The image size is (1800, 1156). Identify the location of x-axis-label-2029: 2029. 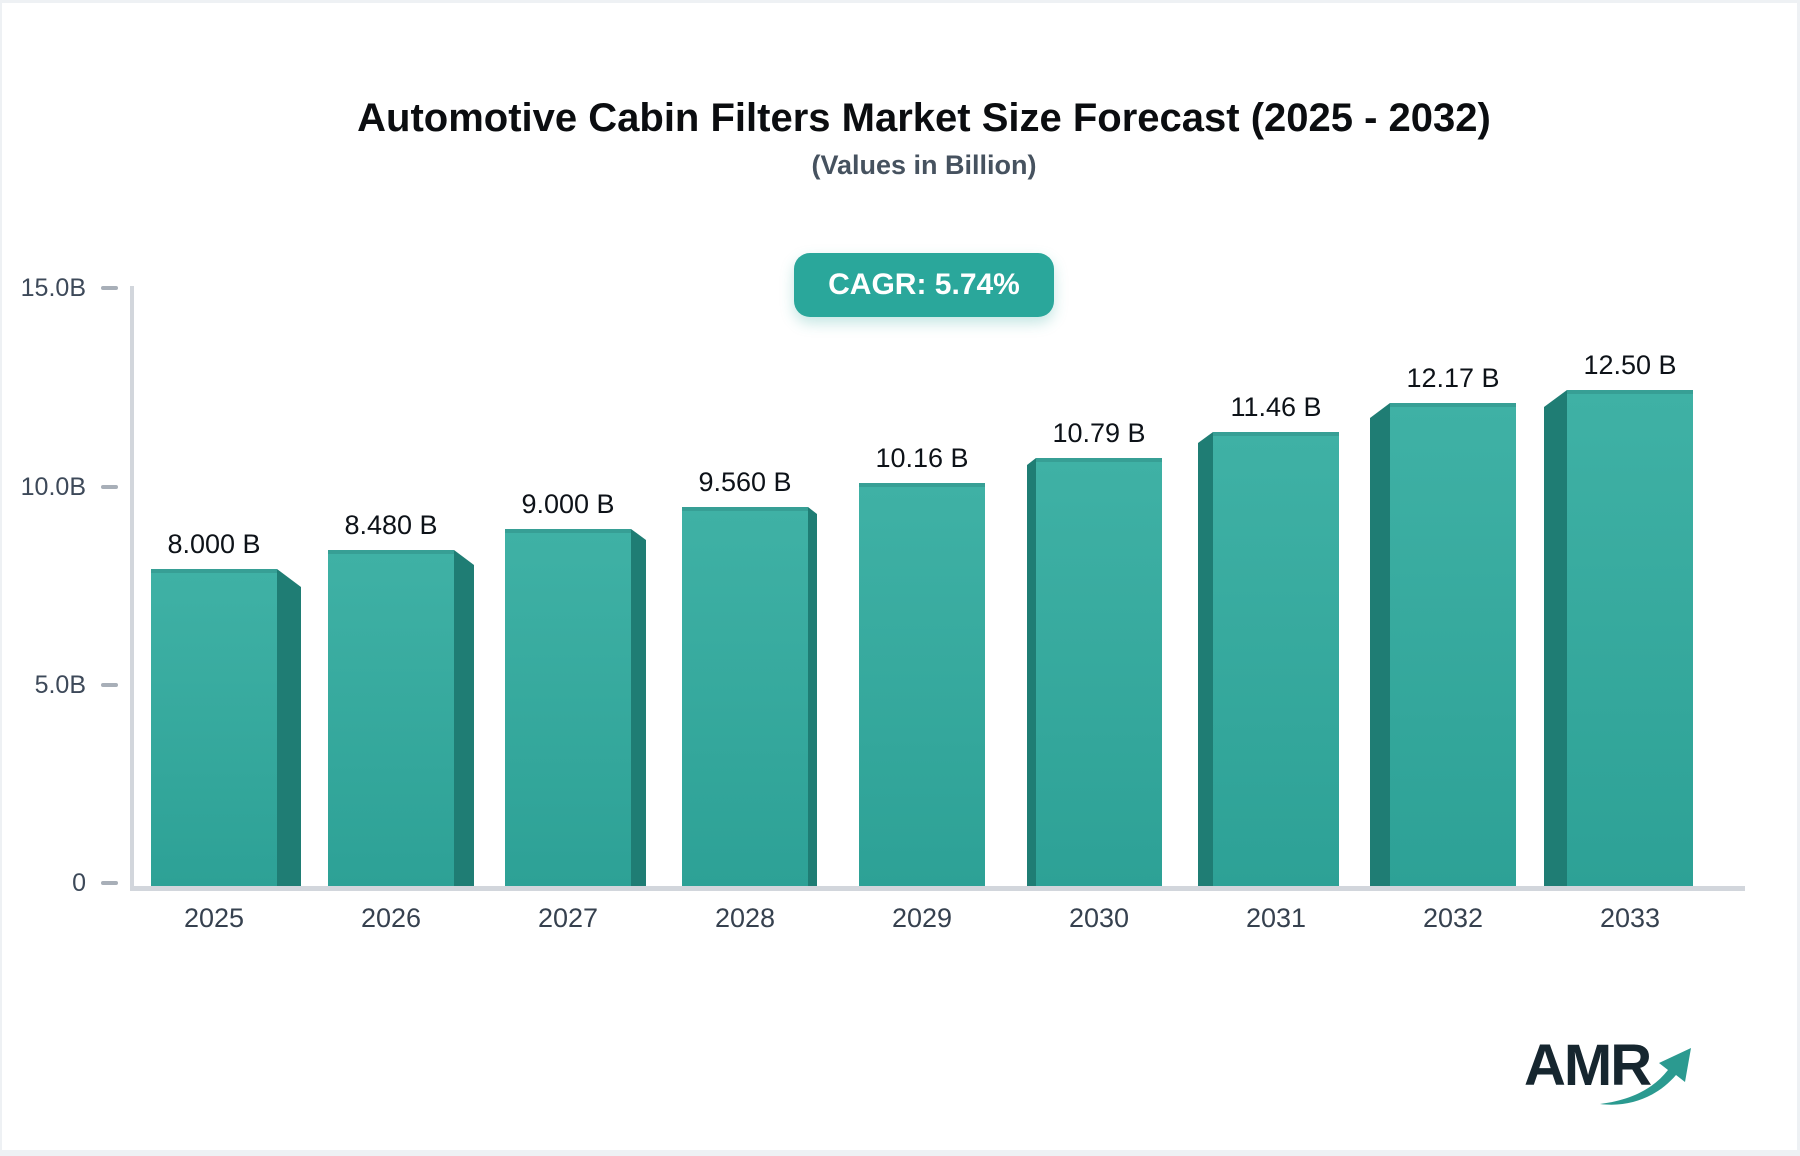
(922, 918).